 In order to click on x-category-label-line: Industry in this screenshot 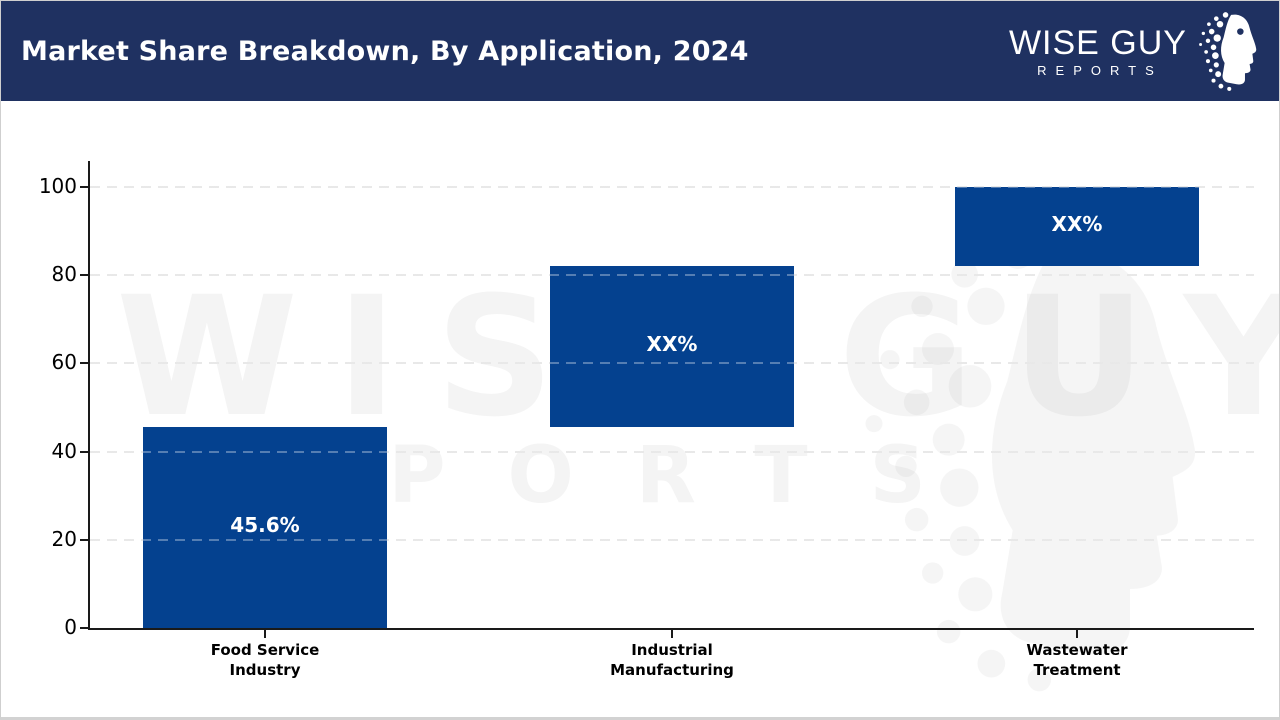, I will do `click(265, 670)`.